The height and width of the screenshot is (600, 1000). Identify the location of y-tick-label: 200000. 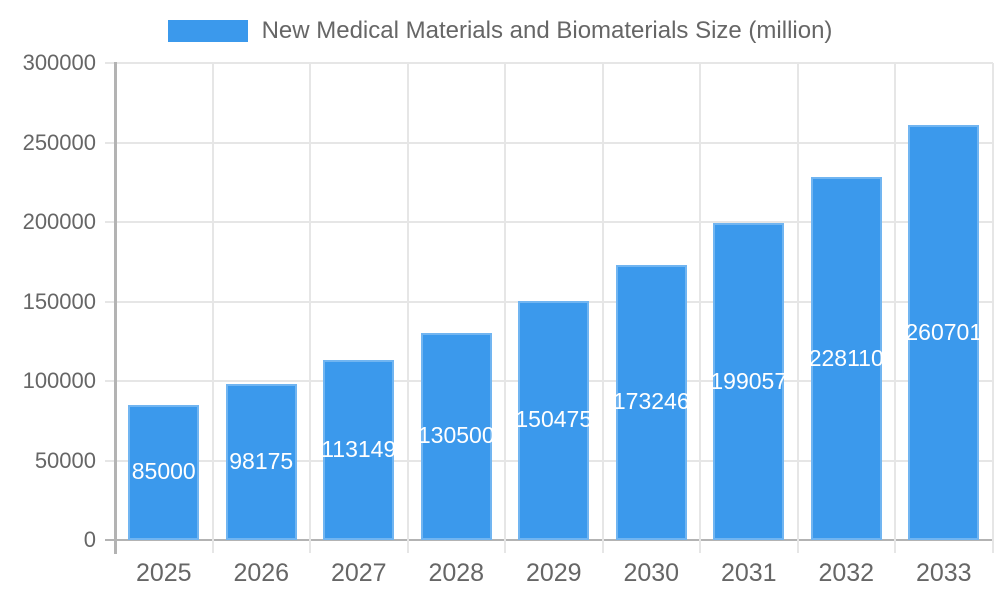
(59, 221).